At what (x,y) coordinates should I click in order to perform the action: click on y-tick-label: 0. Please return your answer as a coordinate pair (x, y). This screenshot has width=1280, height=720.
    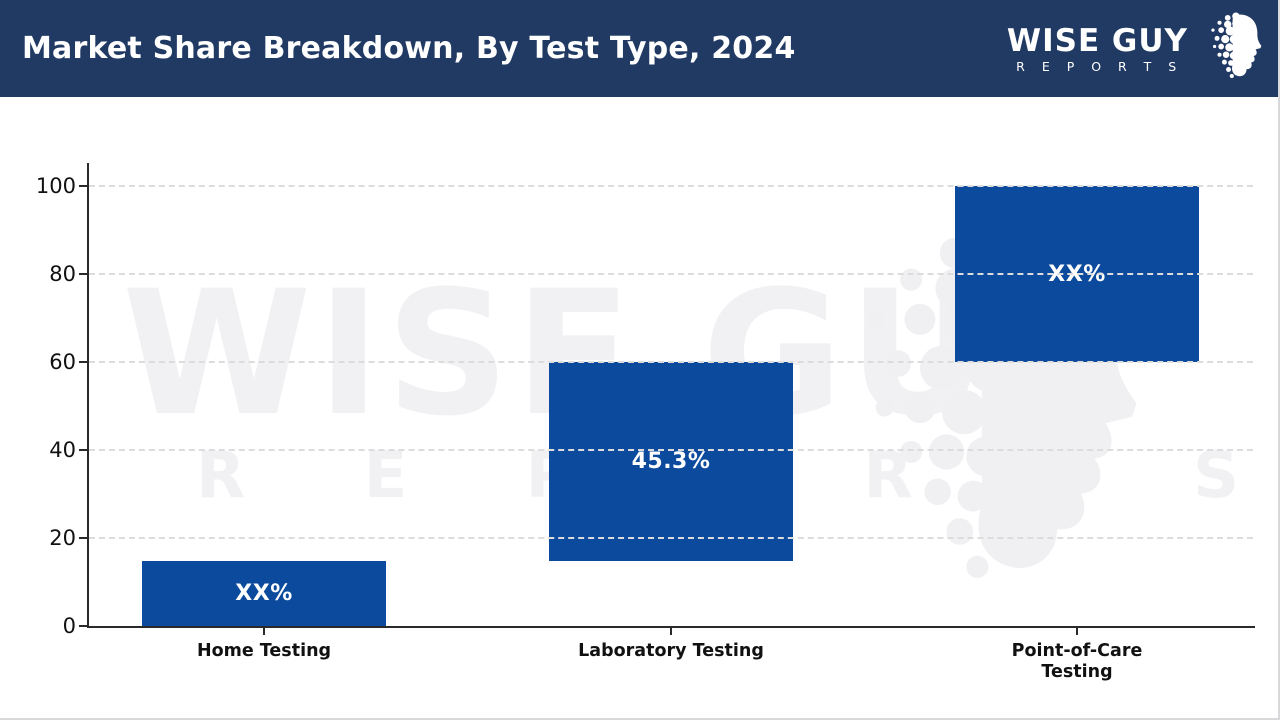
    Looking at the image, I should click on (69, 626).